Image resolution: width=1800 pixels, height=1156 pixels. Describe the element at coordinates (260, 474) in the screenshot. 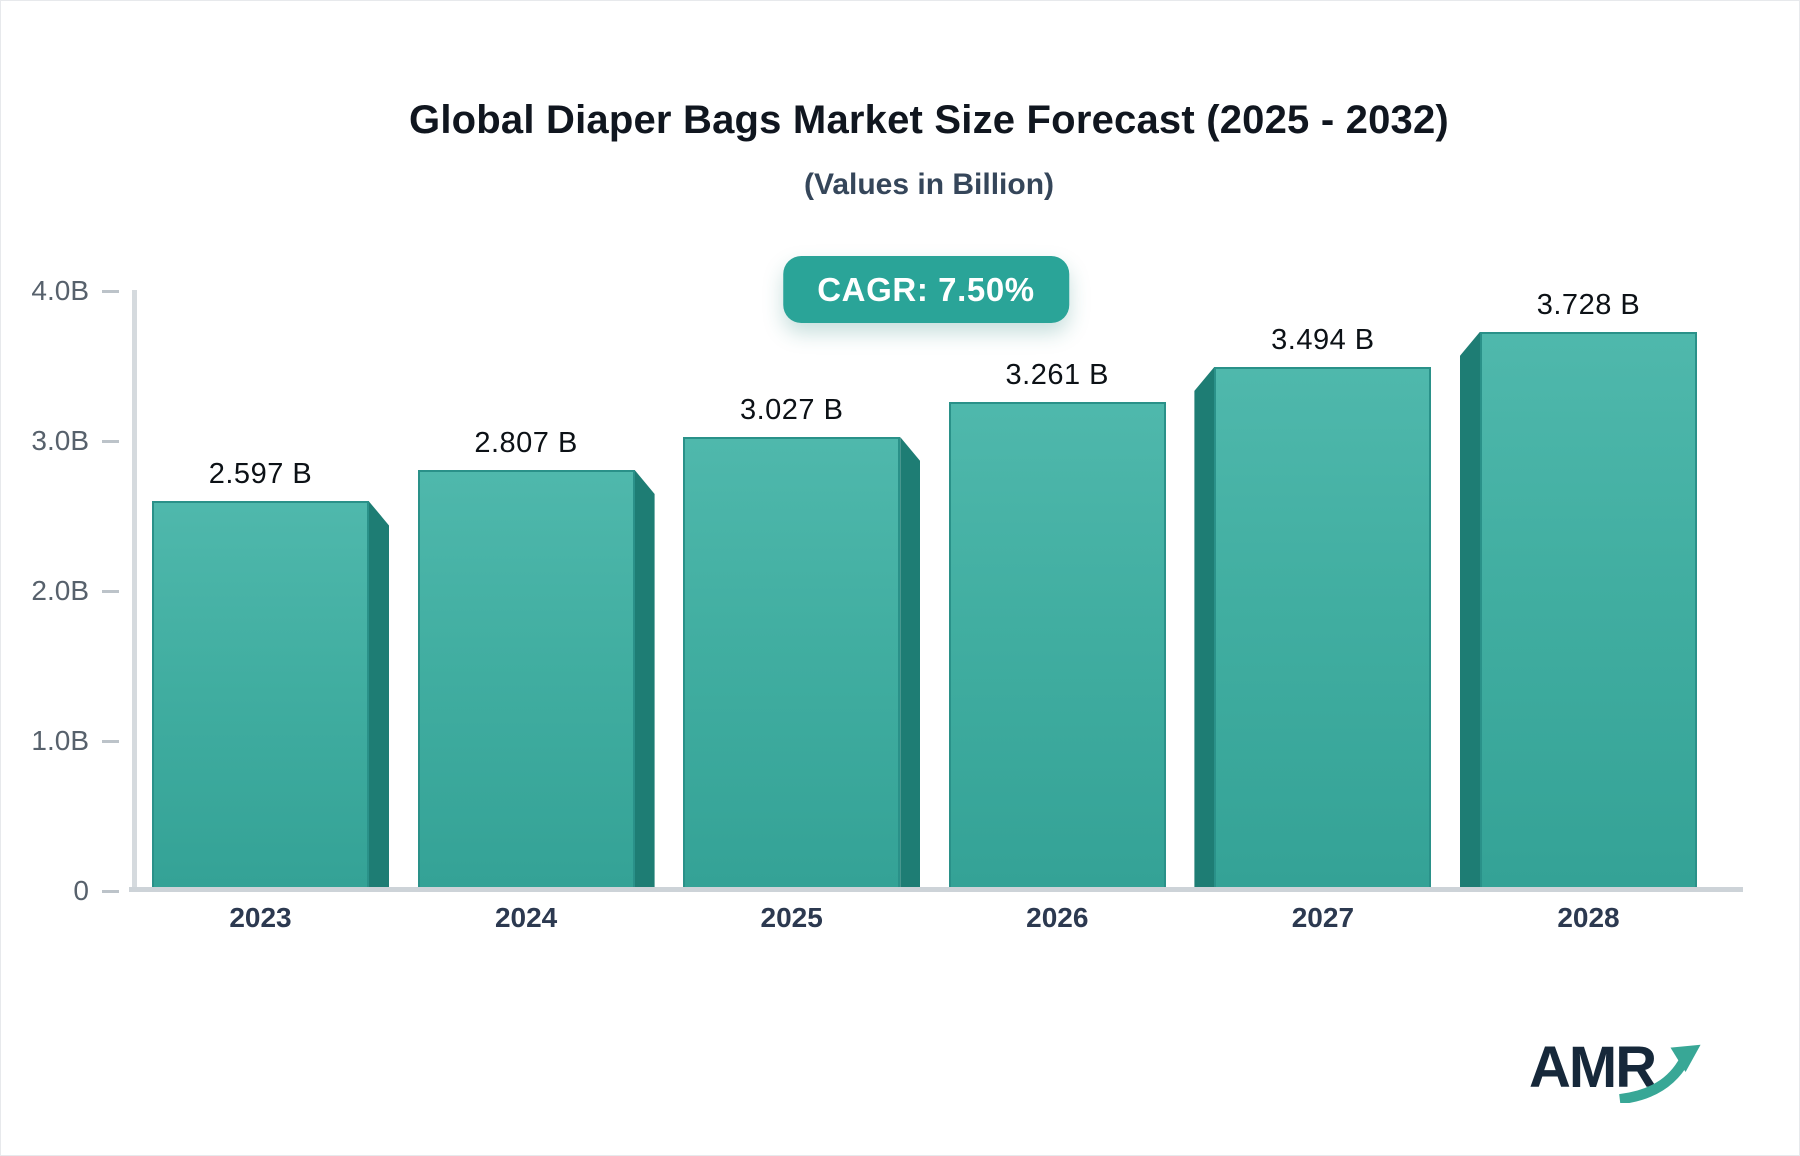

I see `bar-value-label: 2.597 B` at that location.